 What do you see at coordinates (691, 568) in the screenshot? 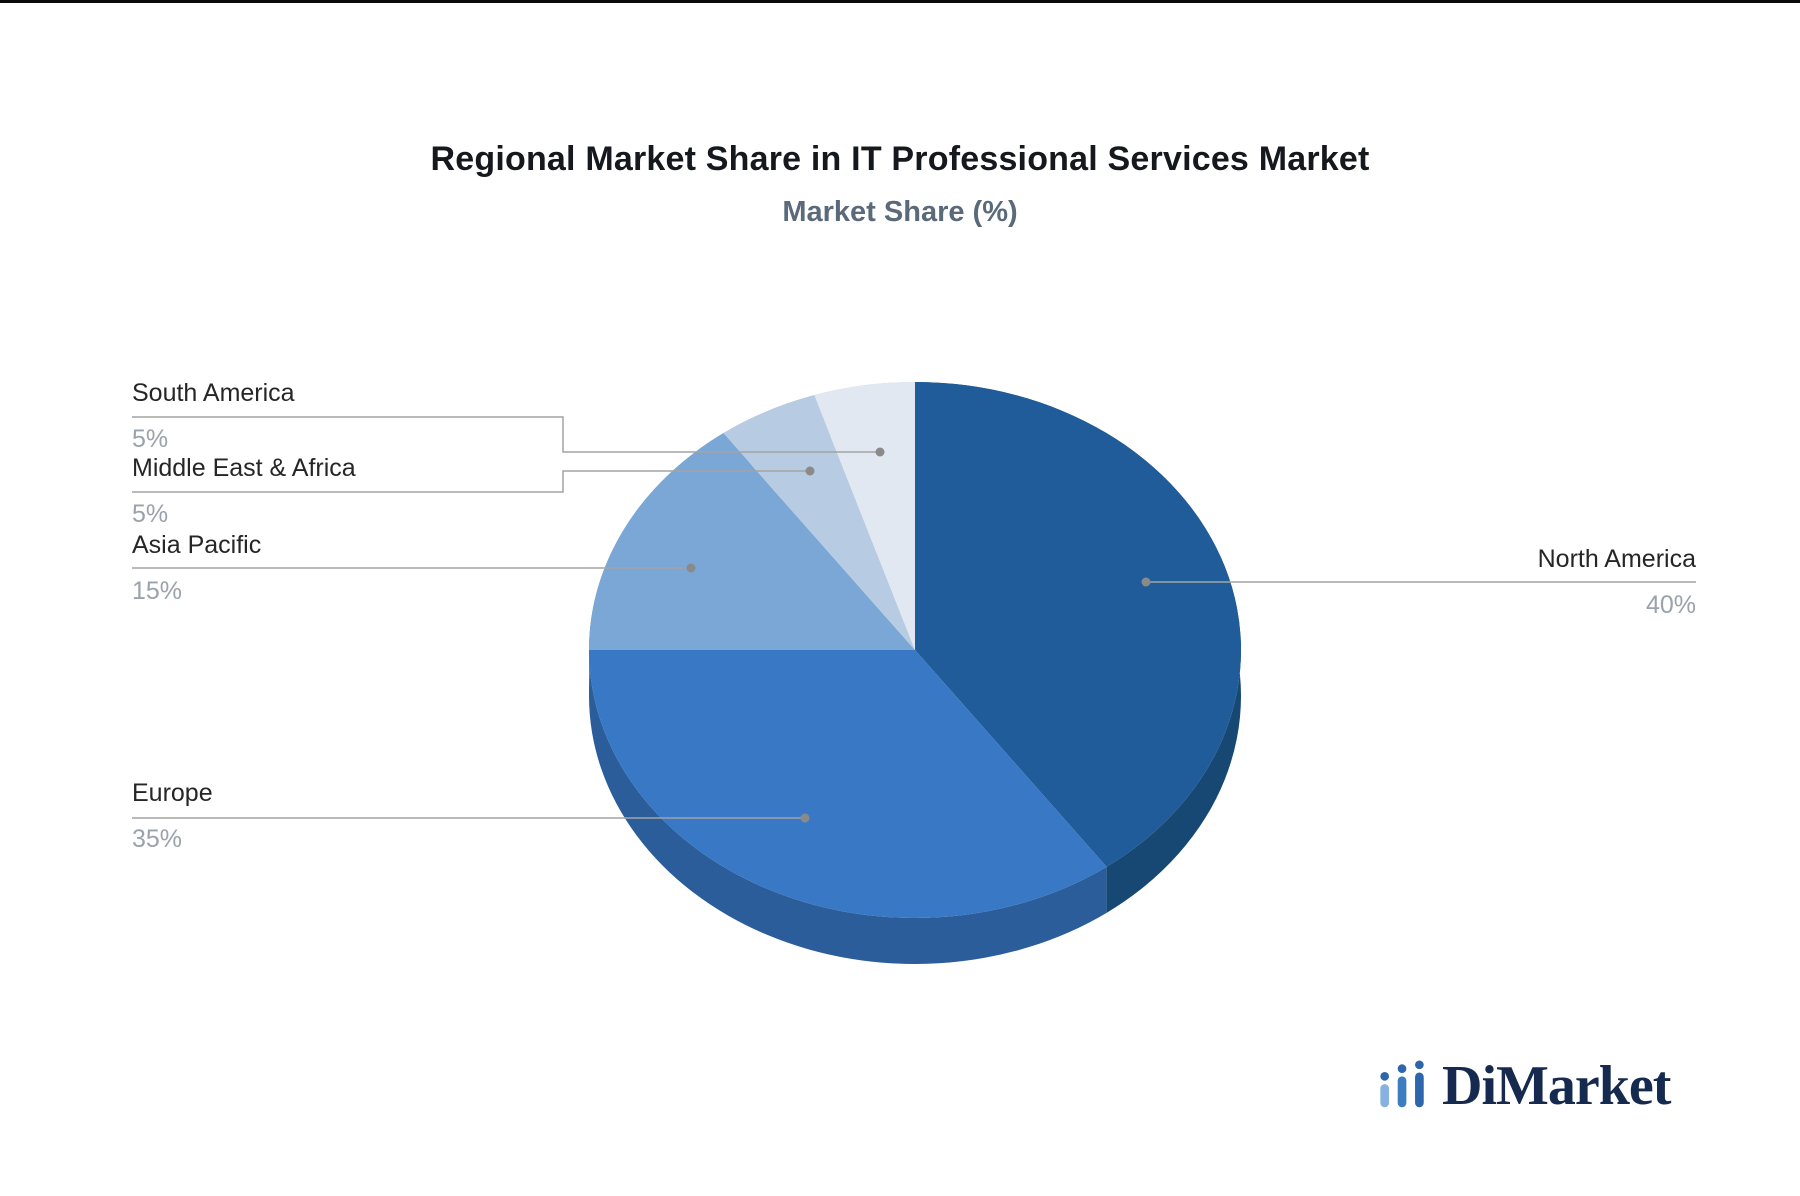
I see `leader-dot-asia-pacific` at bounding box center [691, 568].